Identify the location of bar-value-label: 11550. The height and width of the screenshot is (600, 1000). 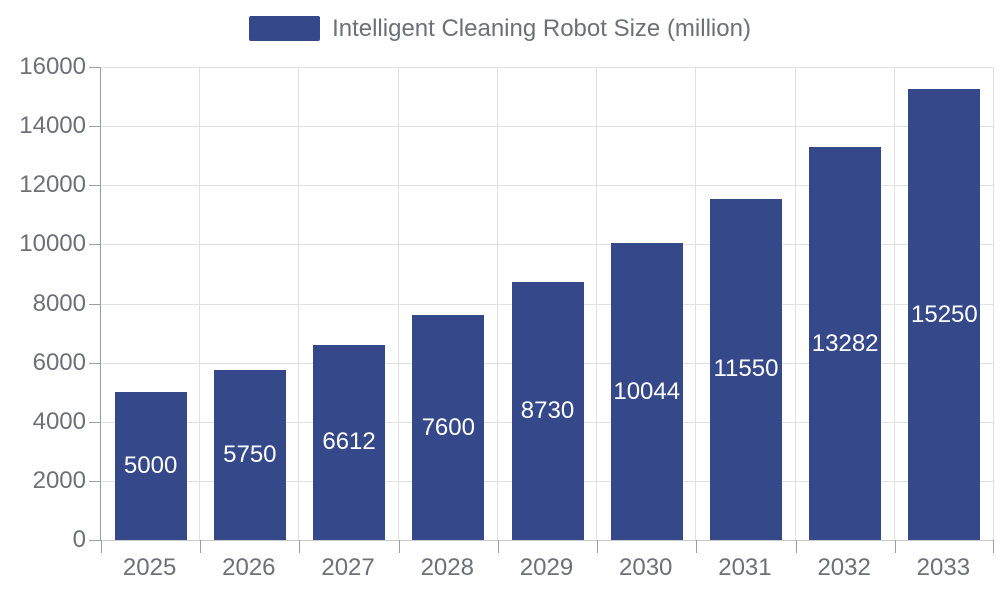
(746, 369).